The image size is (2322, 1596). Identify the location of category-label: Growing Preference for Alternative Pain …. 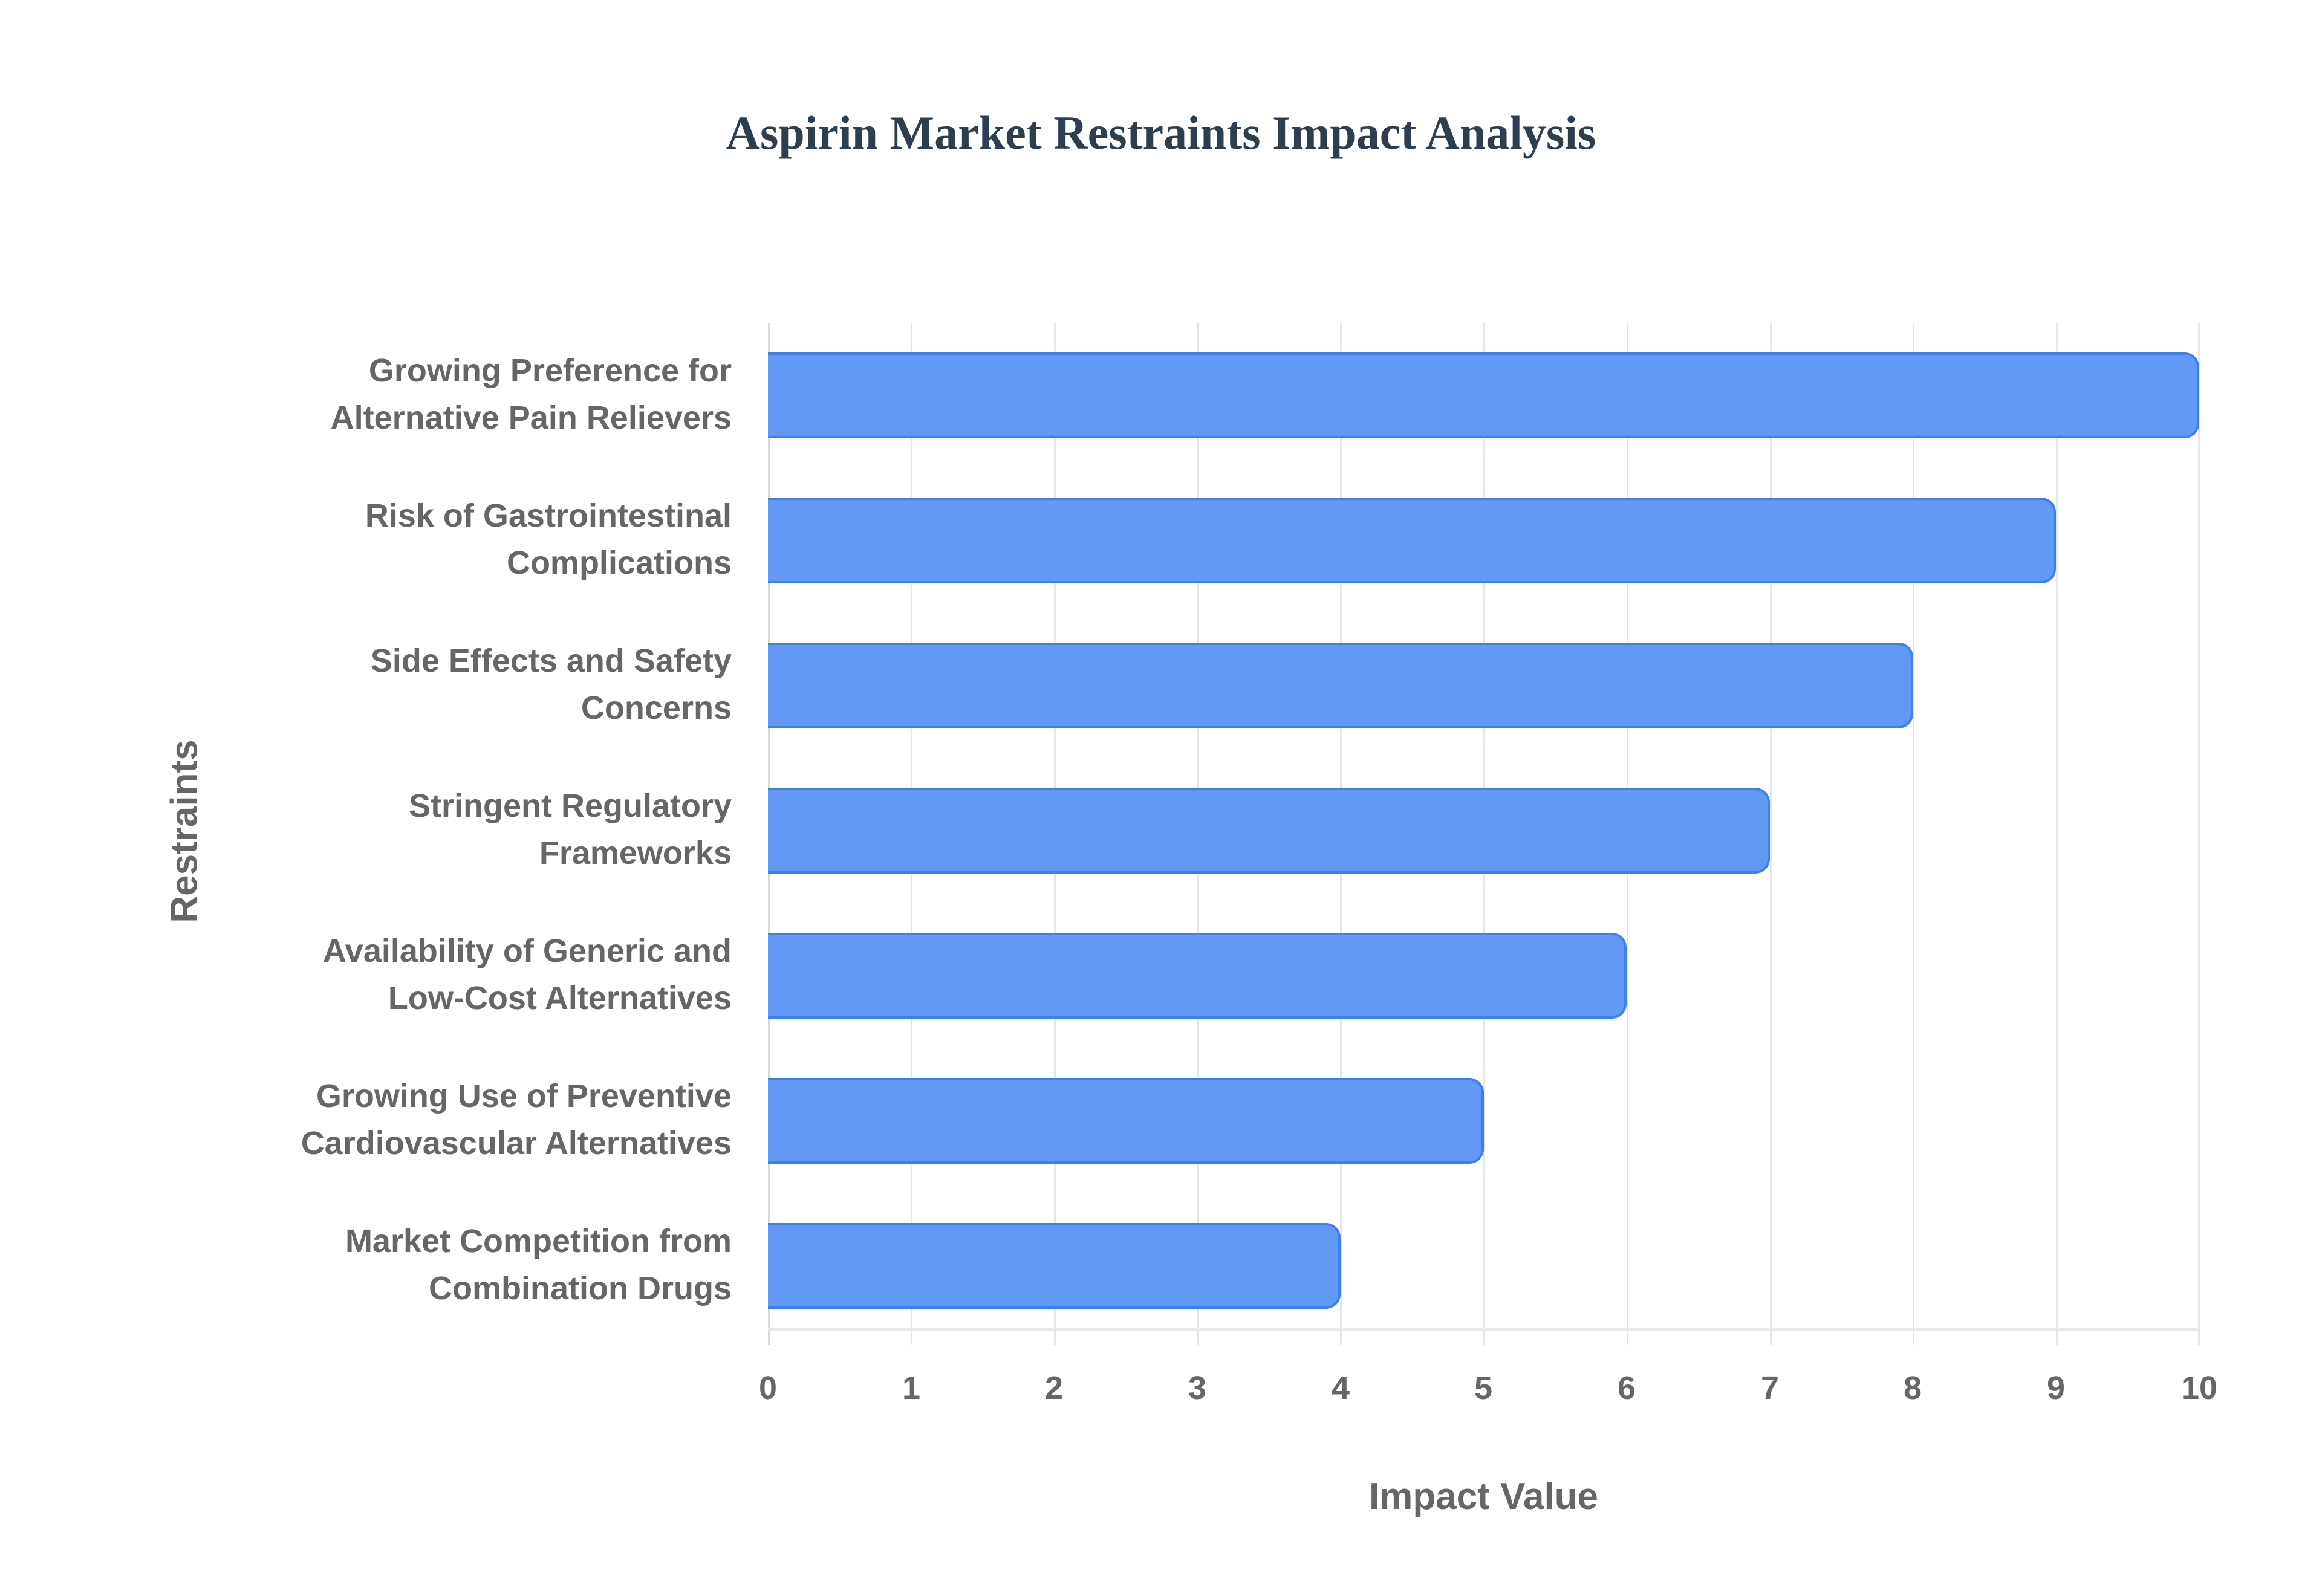
(459, 394).